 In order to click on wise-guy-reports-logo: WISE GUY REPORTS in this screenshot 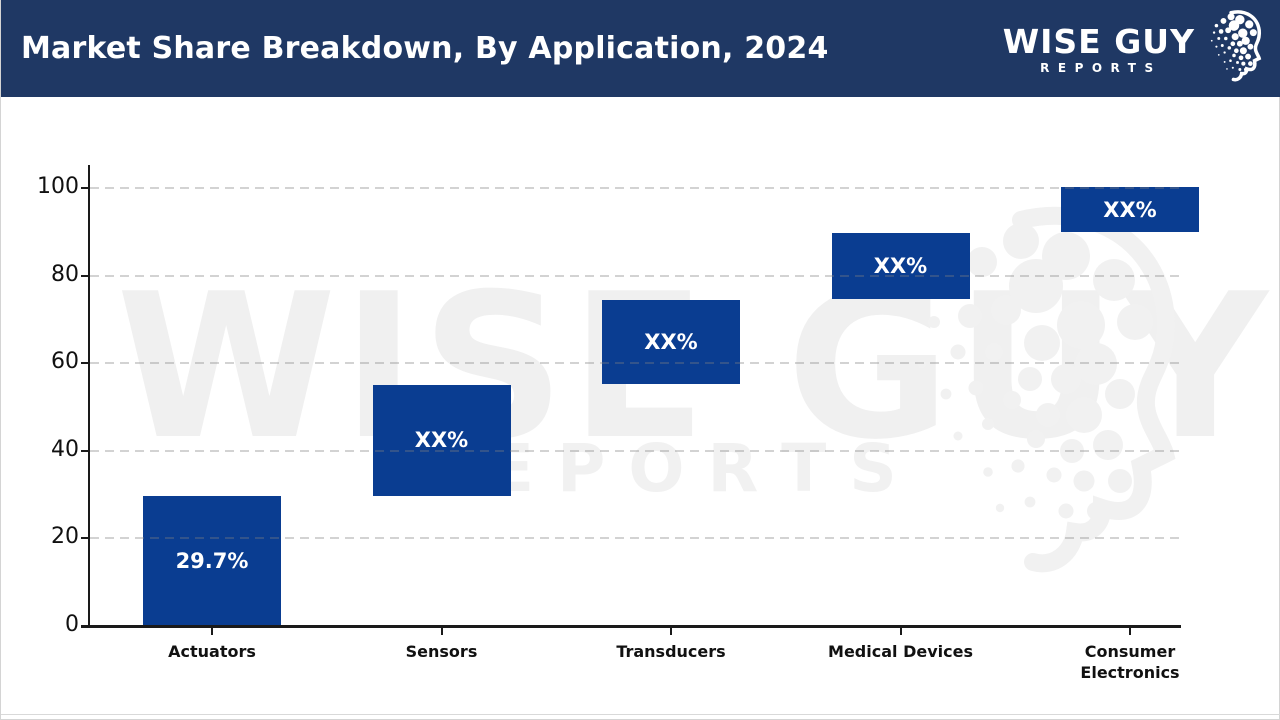, I will do `click(1137, 49)`.